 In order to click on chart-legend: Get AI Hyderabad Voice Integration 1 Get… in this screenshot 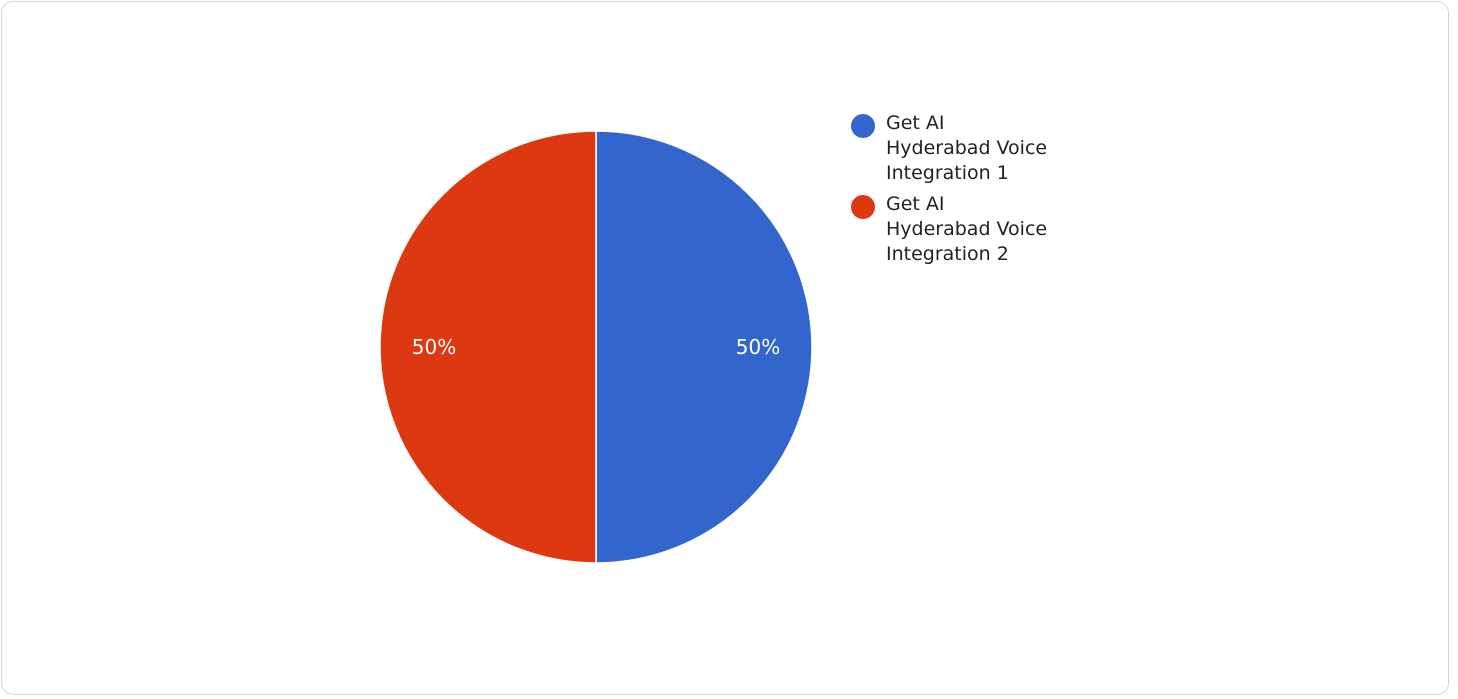, I will do `click(980, 192)`.